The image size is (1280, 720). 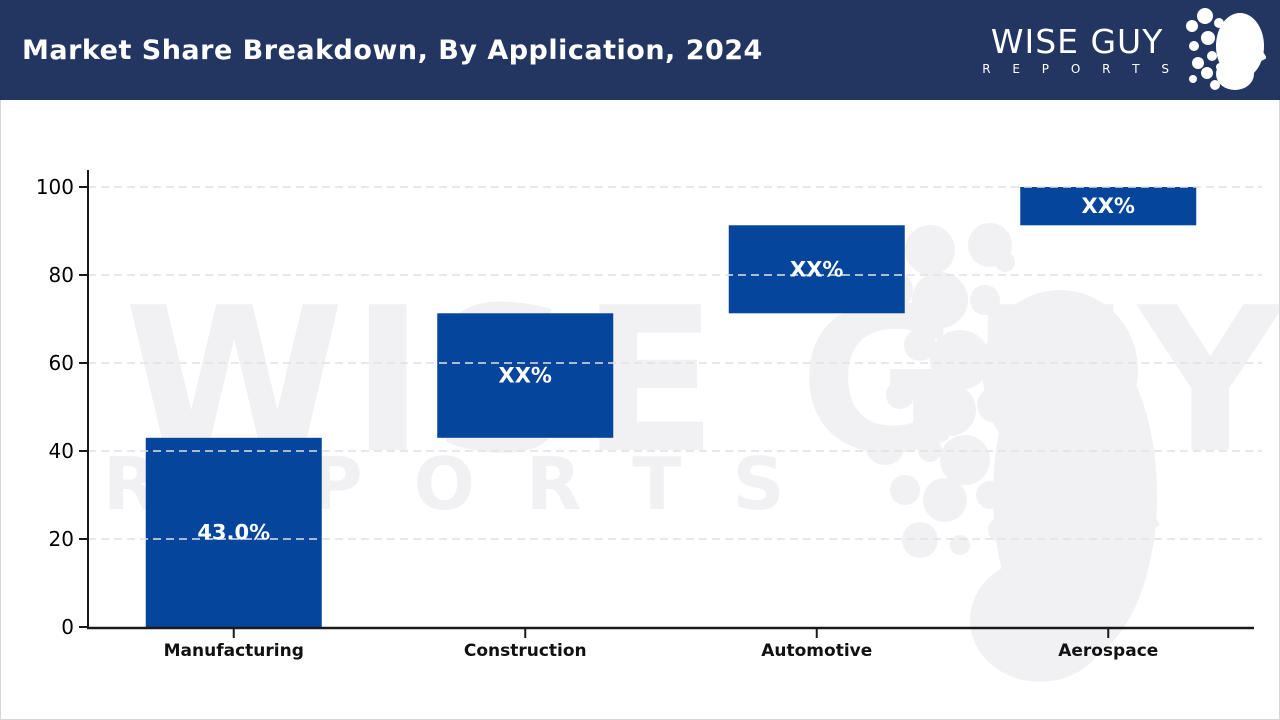 What do you see at coordinates (1080, 69) in the screenshot?
I see `logo-subtext: R E P O R T S` at bounding box center [1080, 69].